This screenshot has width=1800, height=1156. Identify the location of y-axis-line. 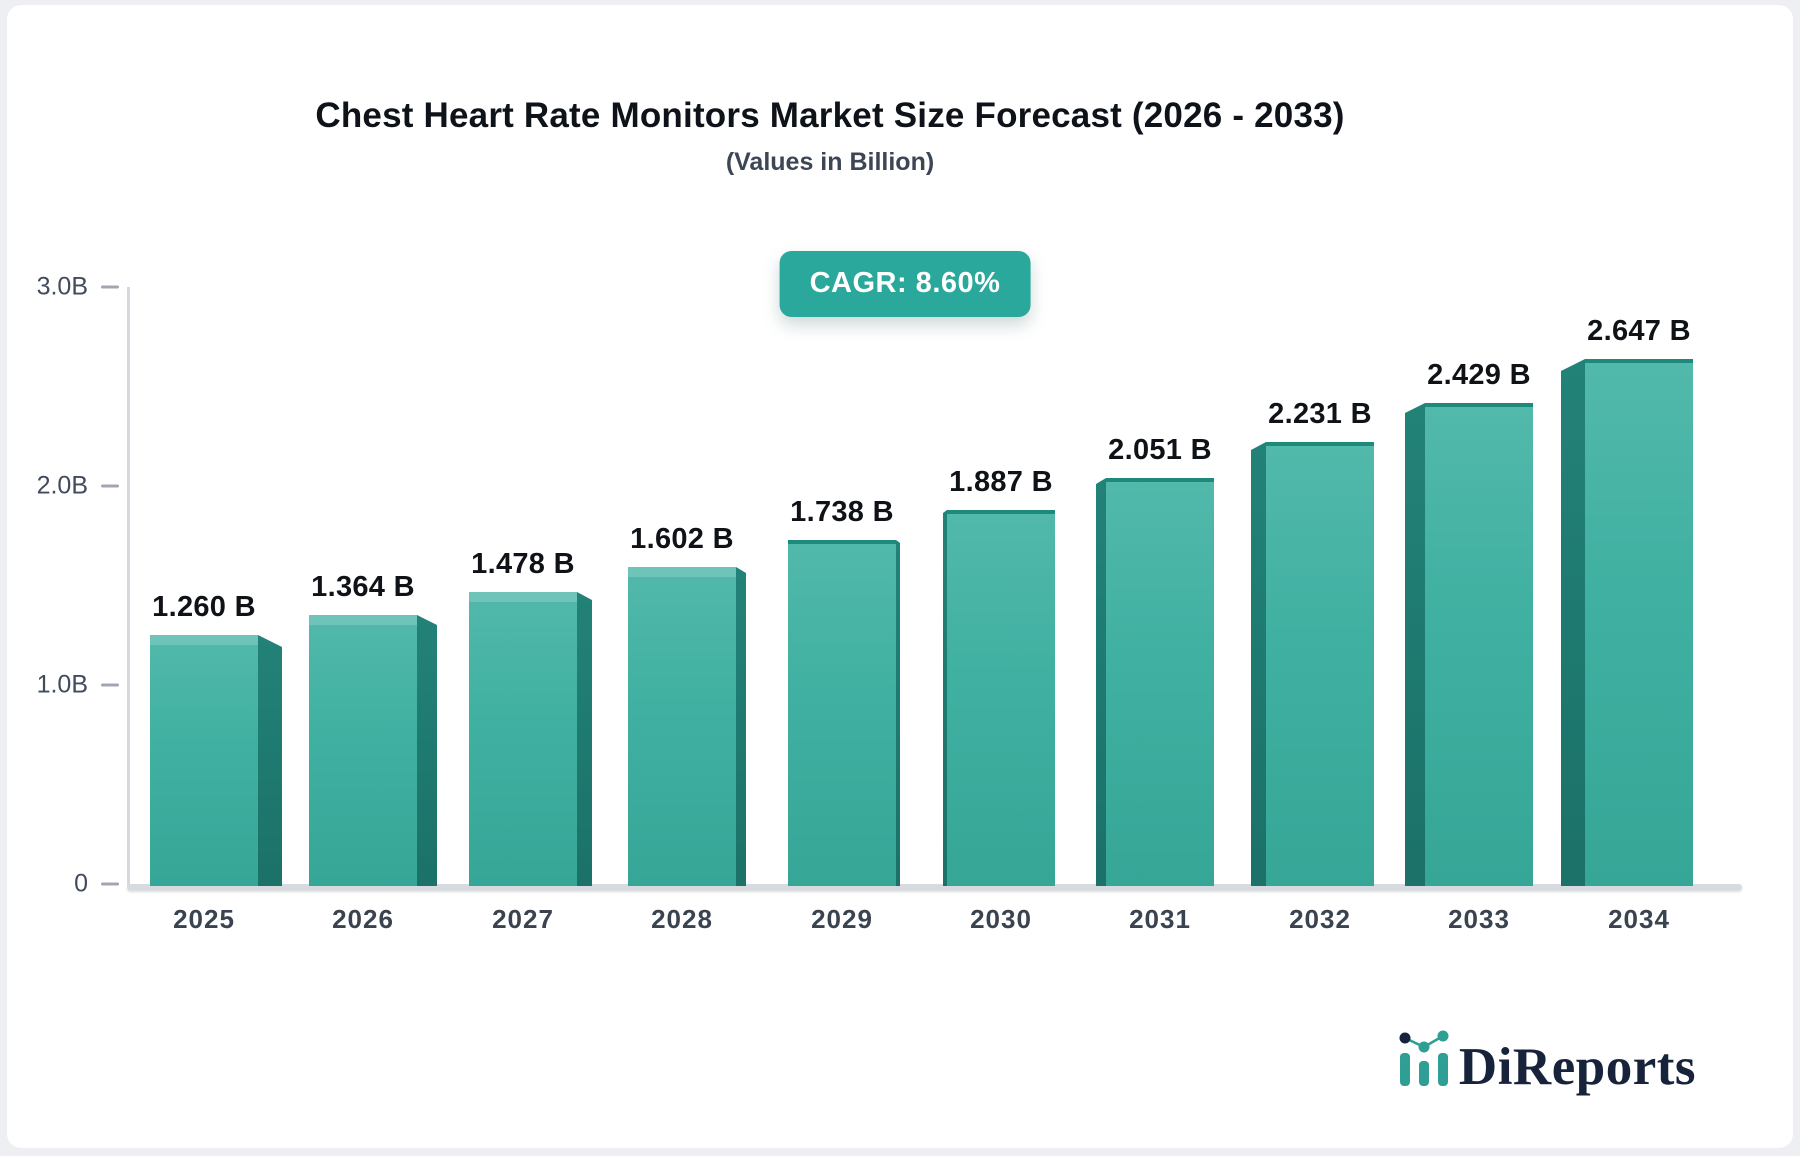
(128, 587).